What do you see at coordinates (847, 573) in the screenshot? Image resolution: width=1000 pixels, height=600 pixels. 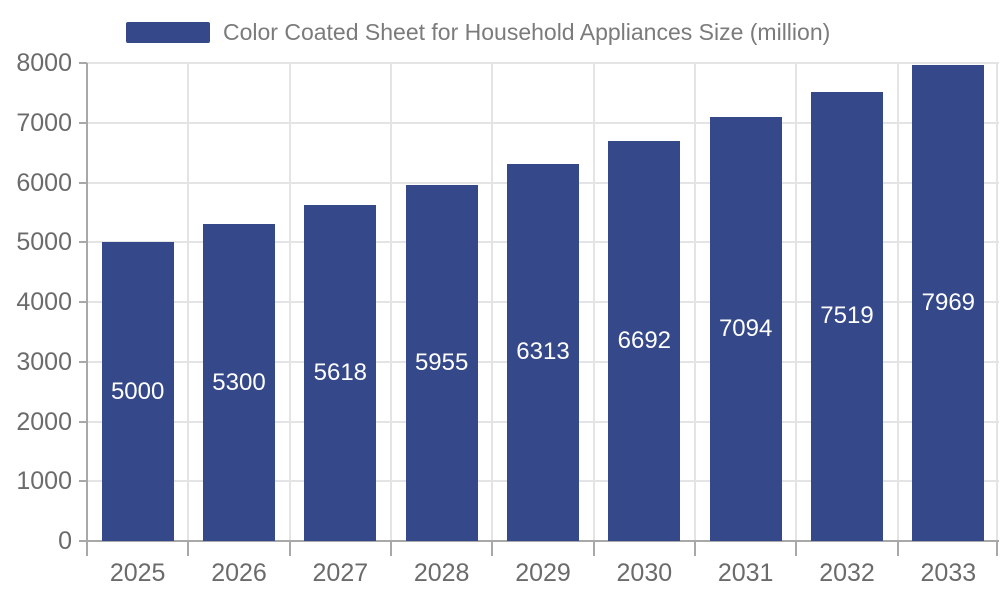 I see `x-axis-label: 2032` at bounding box center [847, 573].